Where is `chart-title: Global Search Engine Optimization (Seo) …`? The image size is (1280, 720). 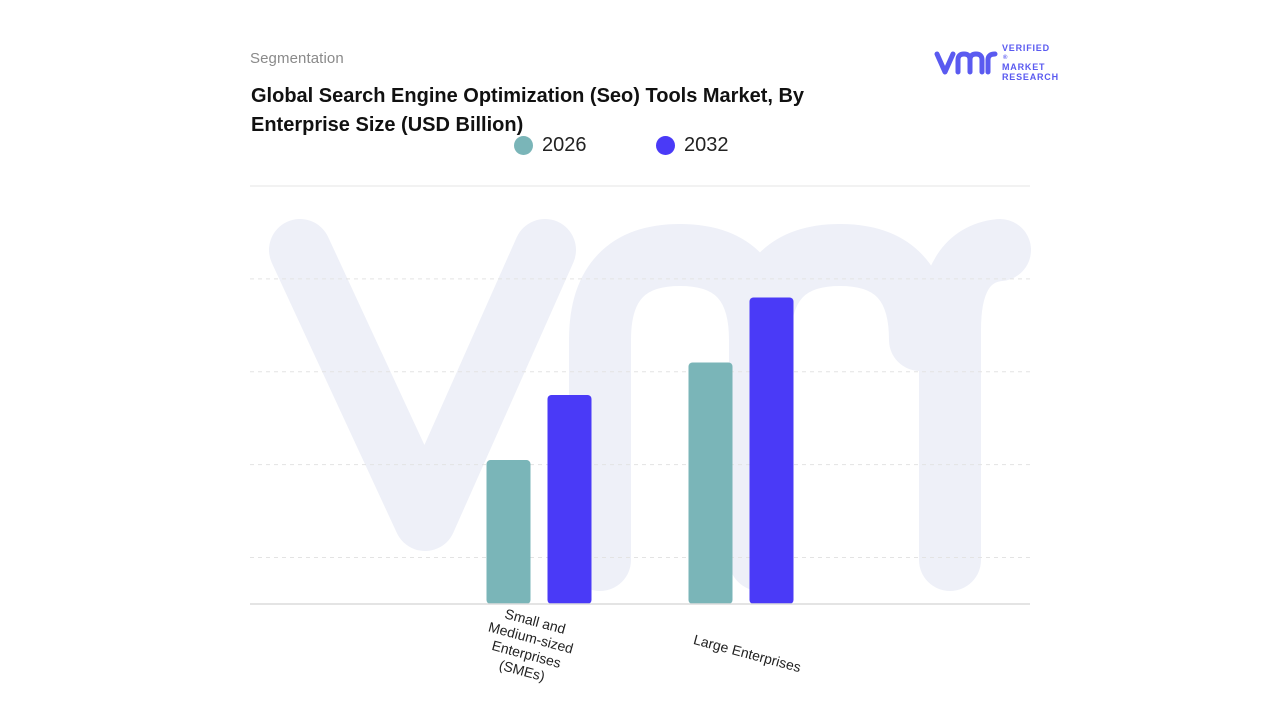 chart-title: Global Search Engine Optimization (Seo) … is located at coordinates (528, 110).